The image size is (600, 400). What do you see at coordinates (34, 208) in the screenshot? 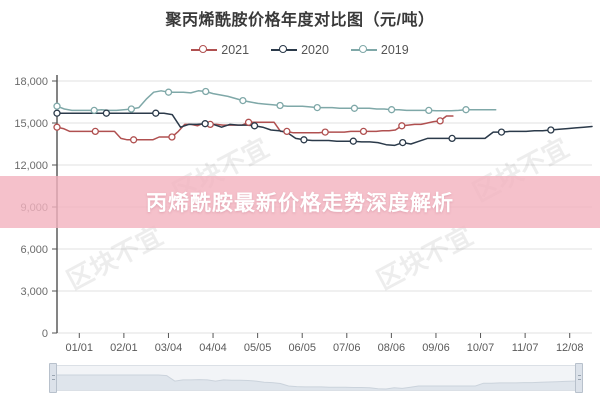
I see `svg-text: 9,000` at bounding box center [34, 208].